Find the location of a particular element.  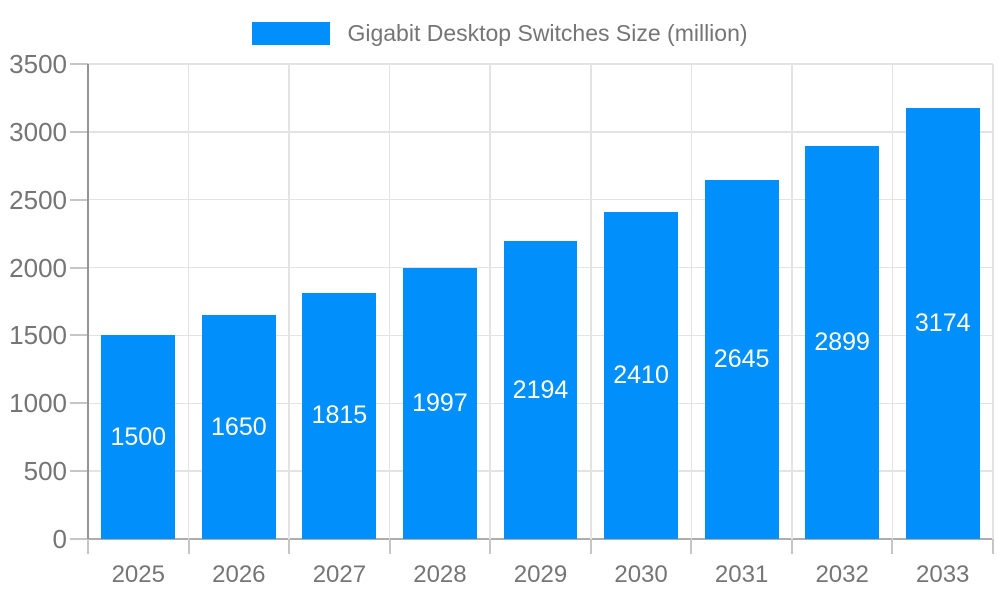

bar: 3174 is located at coordinates (942, 323).